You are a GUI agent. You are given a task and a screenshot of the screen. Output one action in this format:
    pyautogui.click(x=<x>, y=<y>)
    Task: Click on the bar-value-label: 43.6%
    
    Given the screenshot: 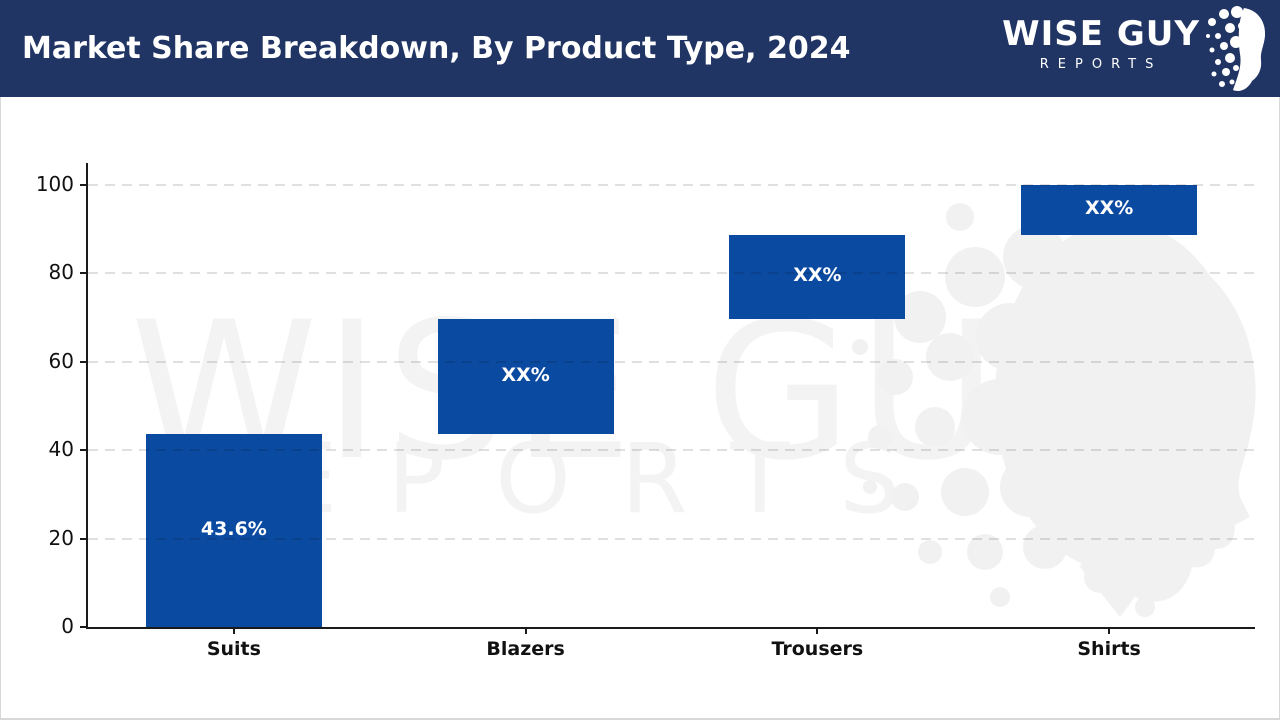 What is the action you would take?
    pyautogui.click(x=233, y=528)
    